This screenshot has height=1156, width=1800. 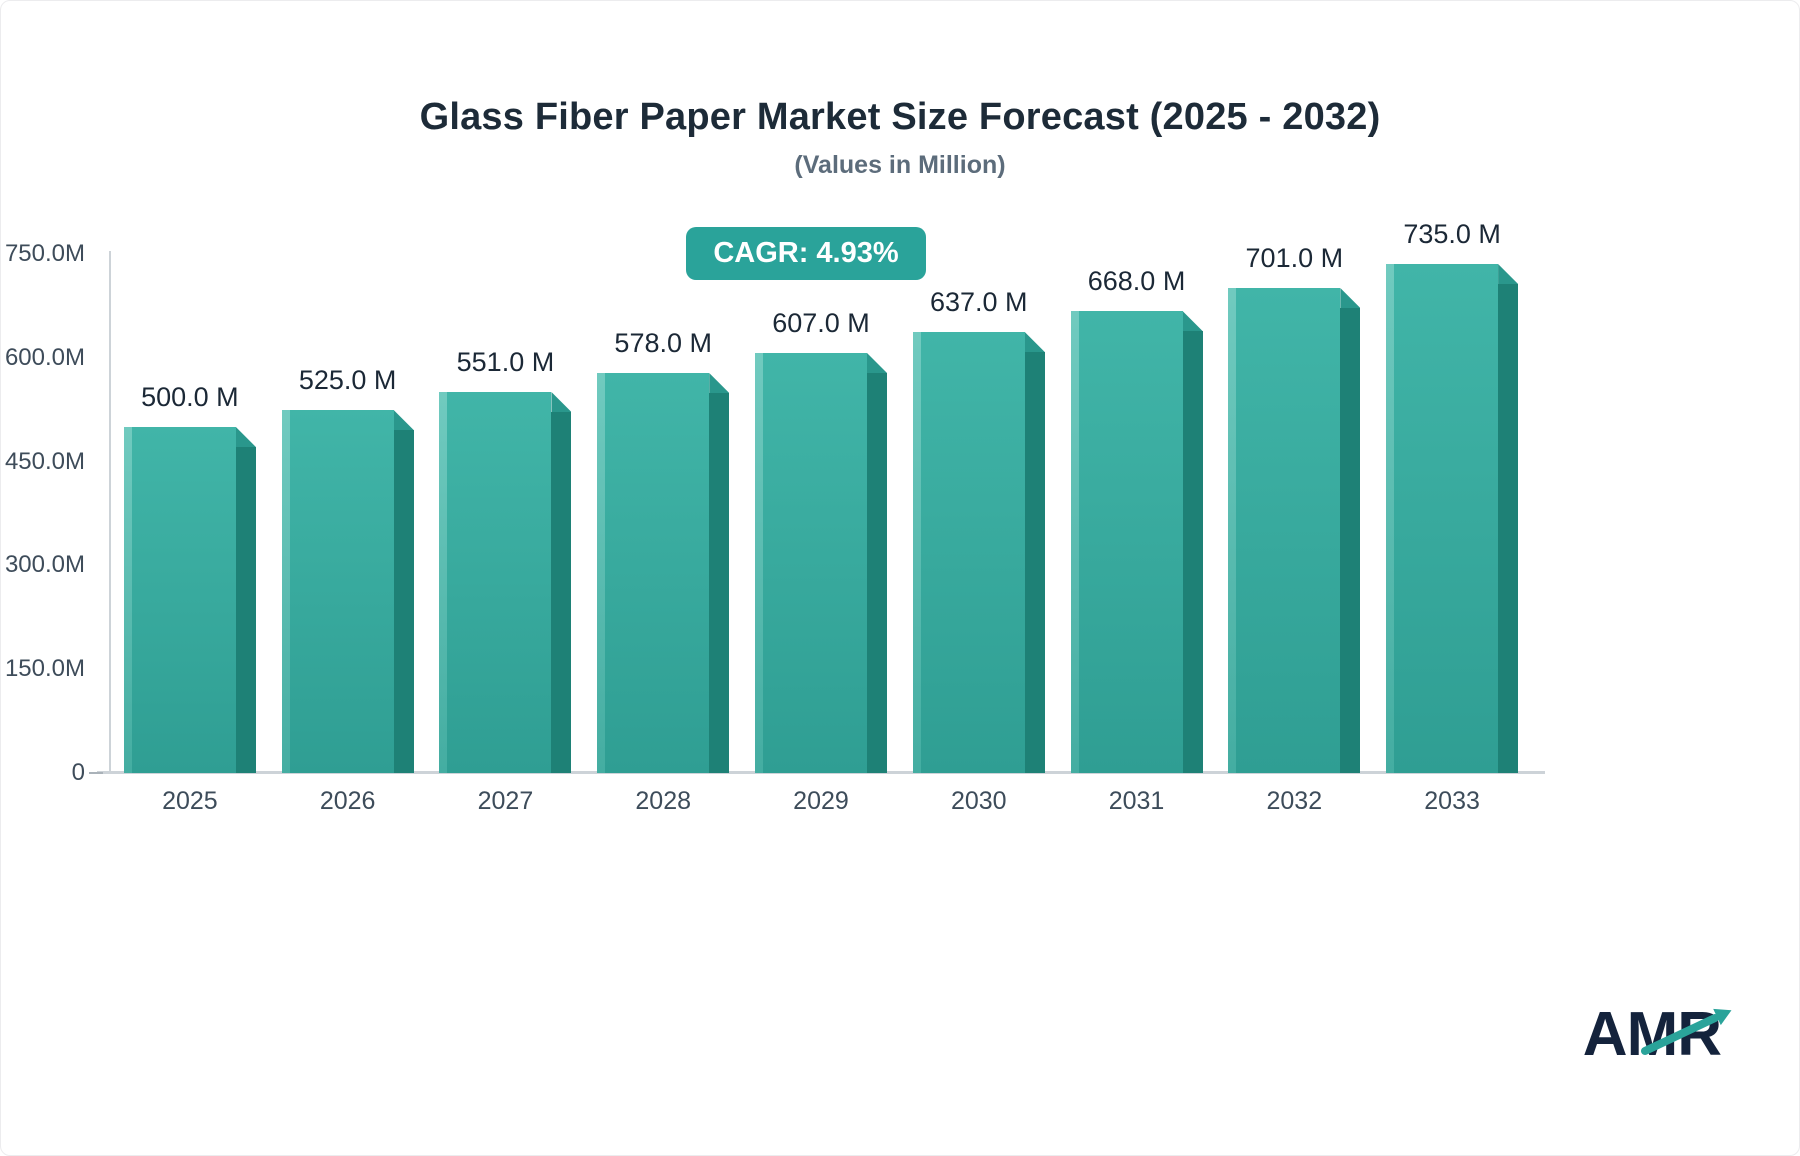 What do you see at coordinates (978, 302) in the screenshot?
I see `bar-value-label: 637.0 M` at bounding box center [978, 302].